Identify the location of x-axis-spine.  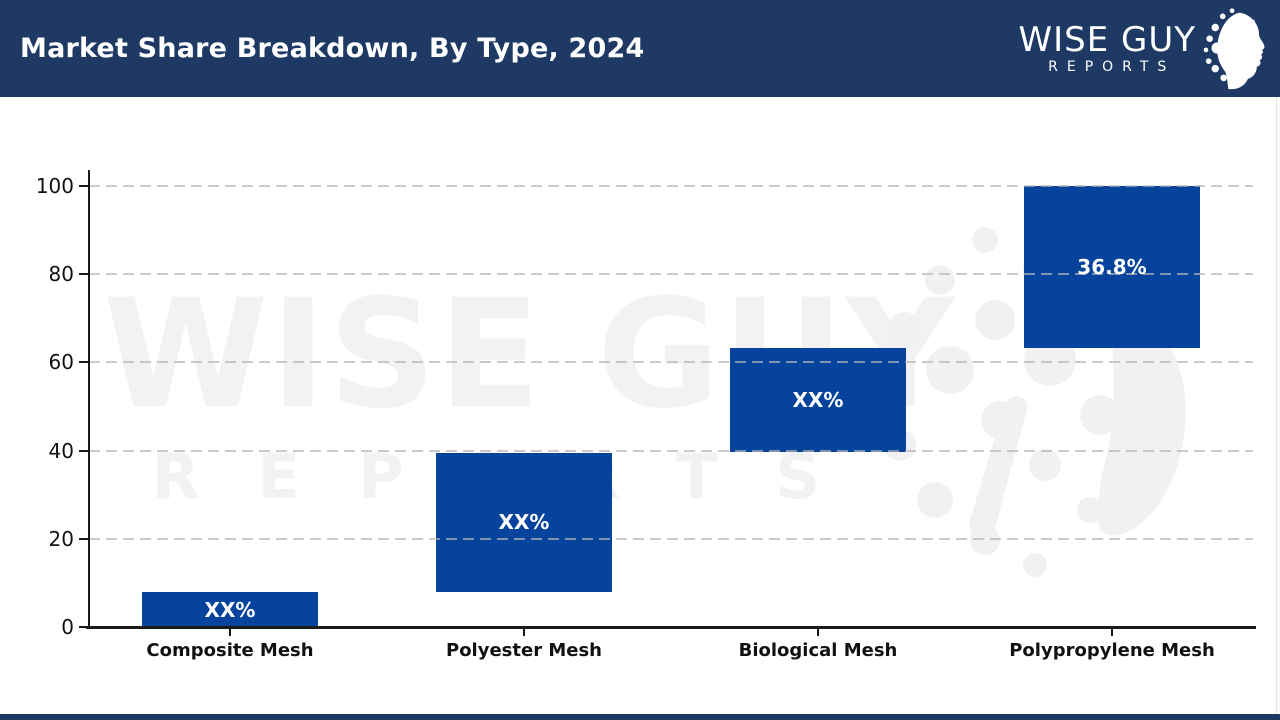
(671, 627).